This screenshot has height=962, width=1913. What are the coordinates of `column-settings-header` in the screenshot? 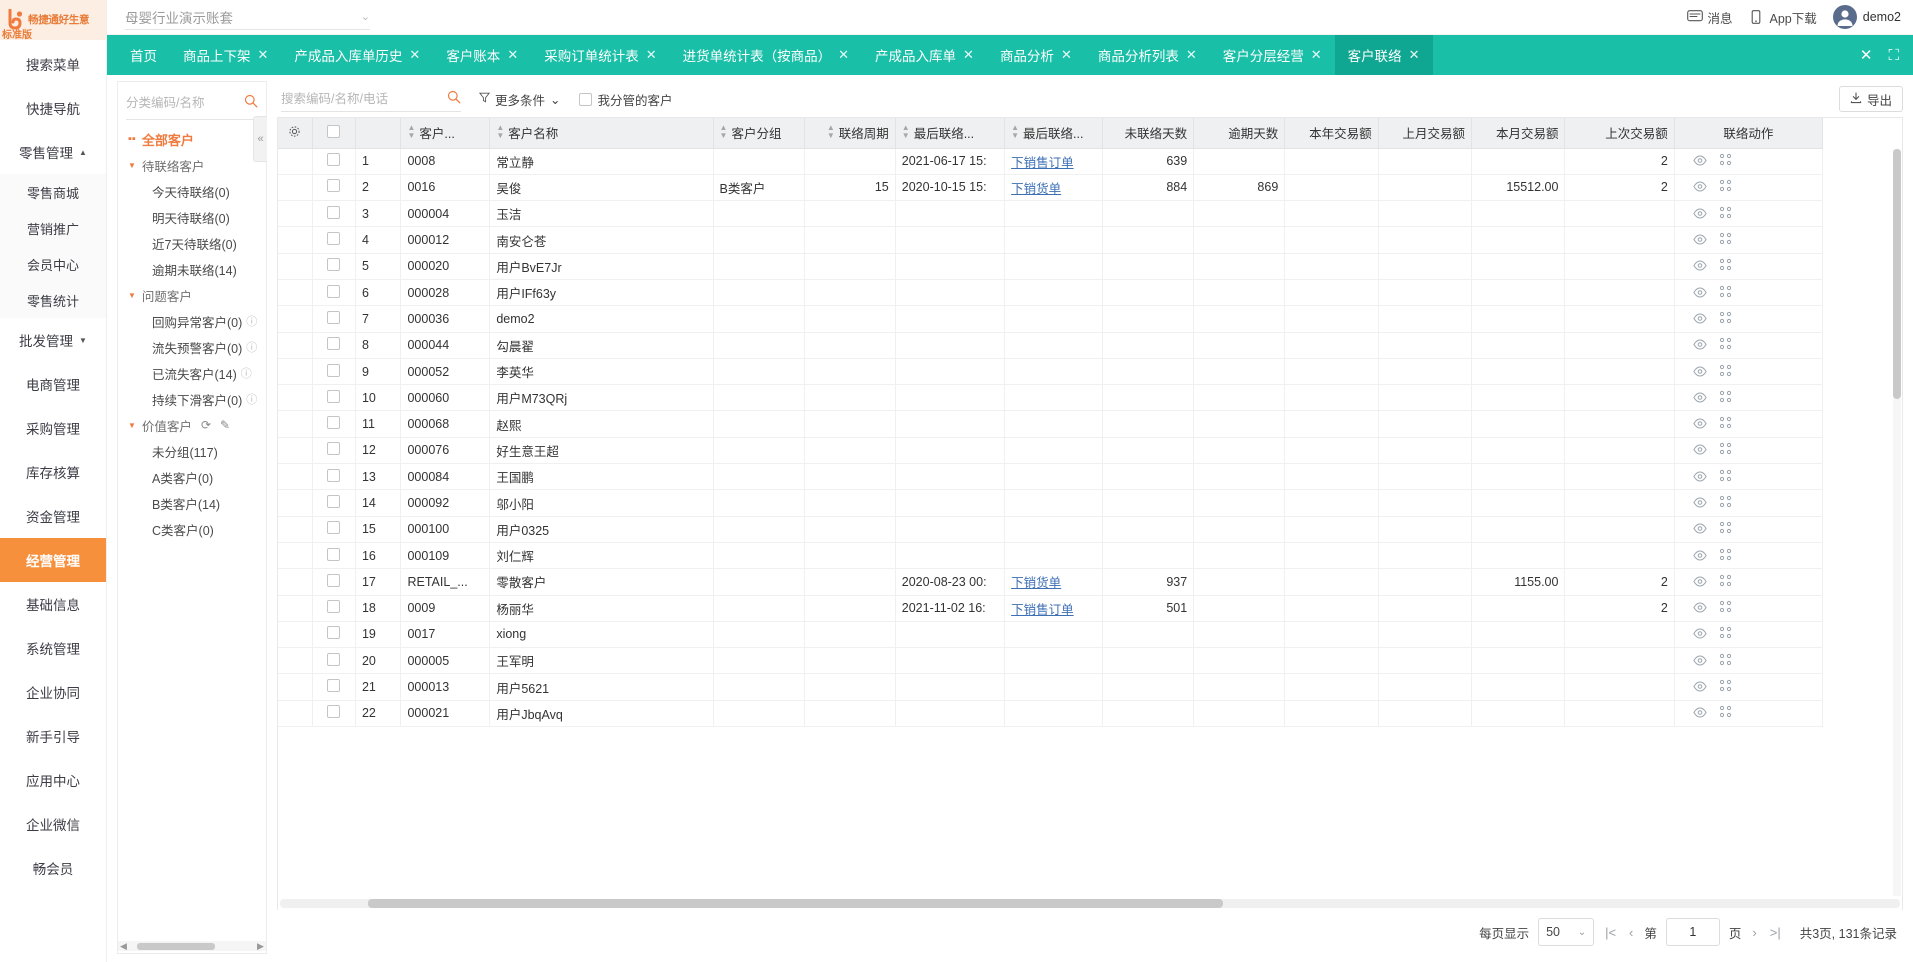 It's located at (295, 133).